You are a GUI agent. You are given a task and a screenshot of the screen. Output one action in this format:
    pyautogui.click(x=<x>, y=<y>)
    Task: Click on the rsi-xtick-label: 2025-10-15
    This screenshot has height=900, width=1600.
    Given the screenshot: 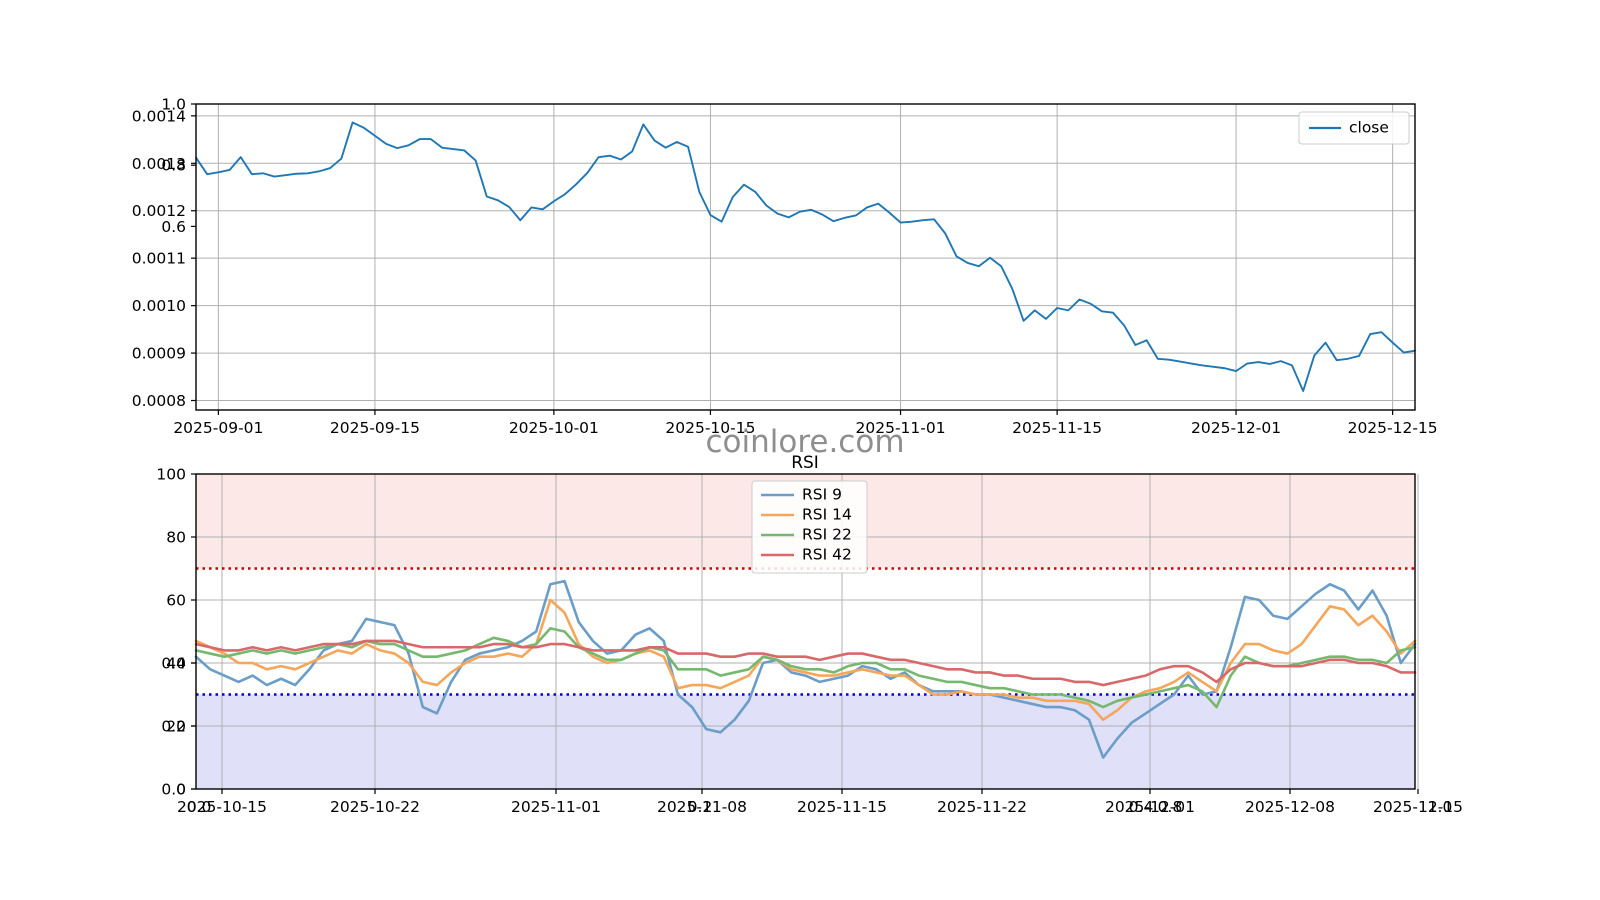 What is the action you would take?
    pyautogui.click(x=222, y=807)
    